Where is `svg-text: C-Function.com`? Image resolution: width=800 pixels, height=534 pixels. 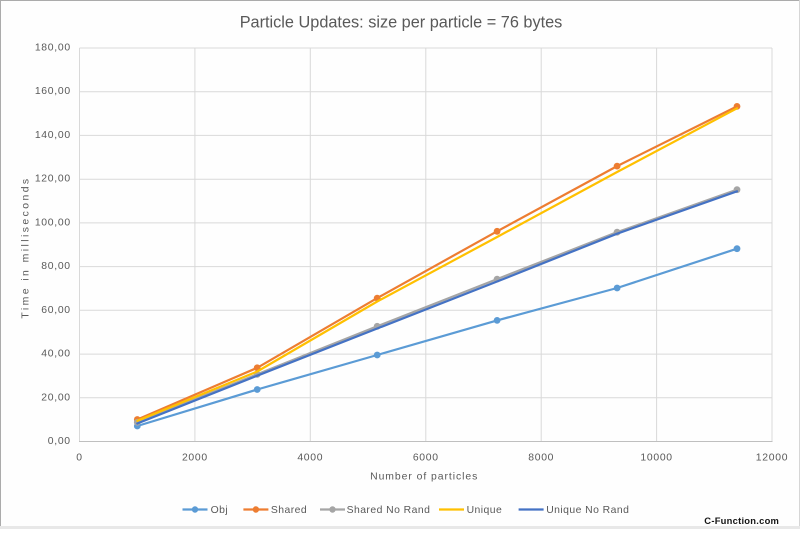
svg-text: C-Function.com is located at coordinates (741, 520).